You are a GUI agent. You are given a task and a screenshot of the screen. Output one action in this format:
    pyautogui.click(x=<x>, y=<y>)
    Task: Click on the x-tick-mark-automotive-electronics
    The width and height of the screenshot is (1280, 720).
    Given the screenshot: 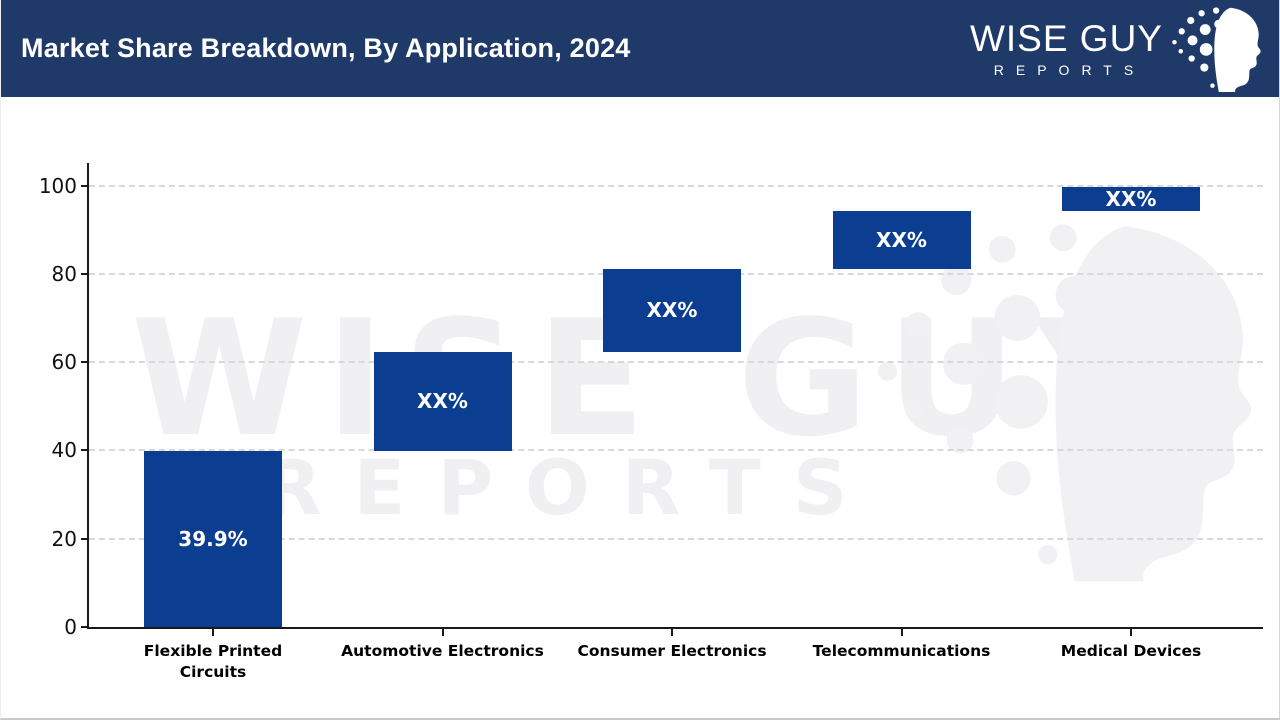 What is the action you would take?
    pyautogui.click(x=442, y=632)
    